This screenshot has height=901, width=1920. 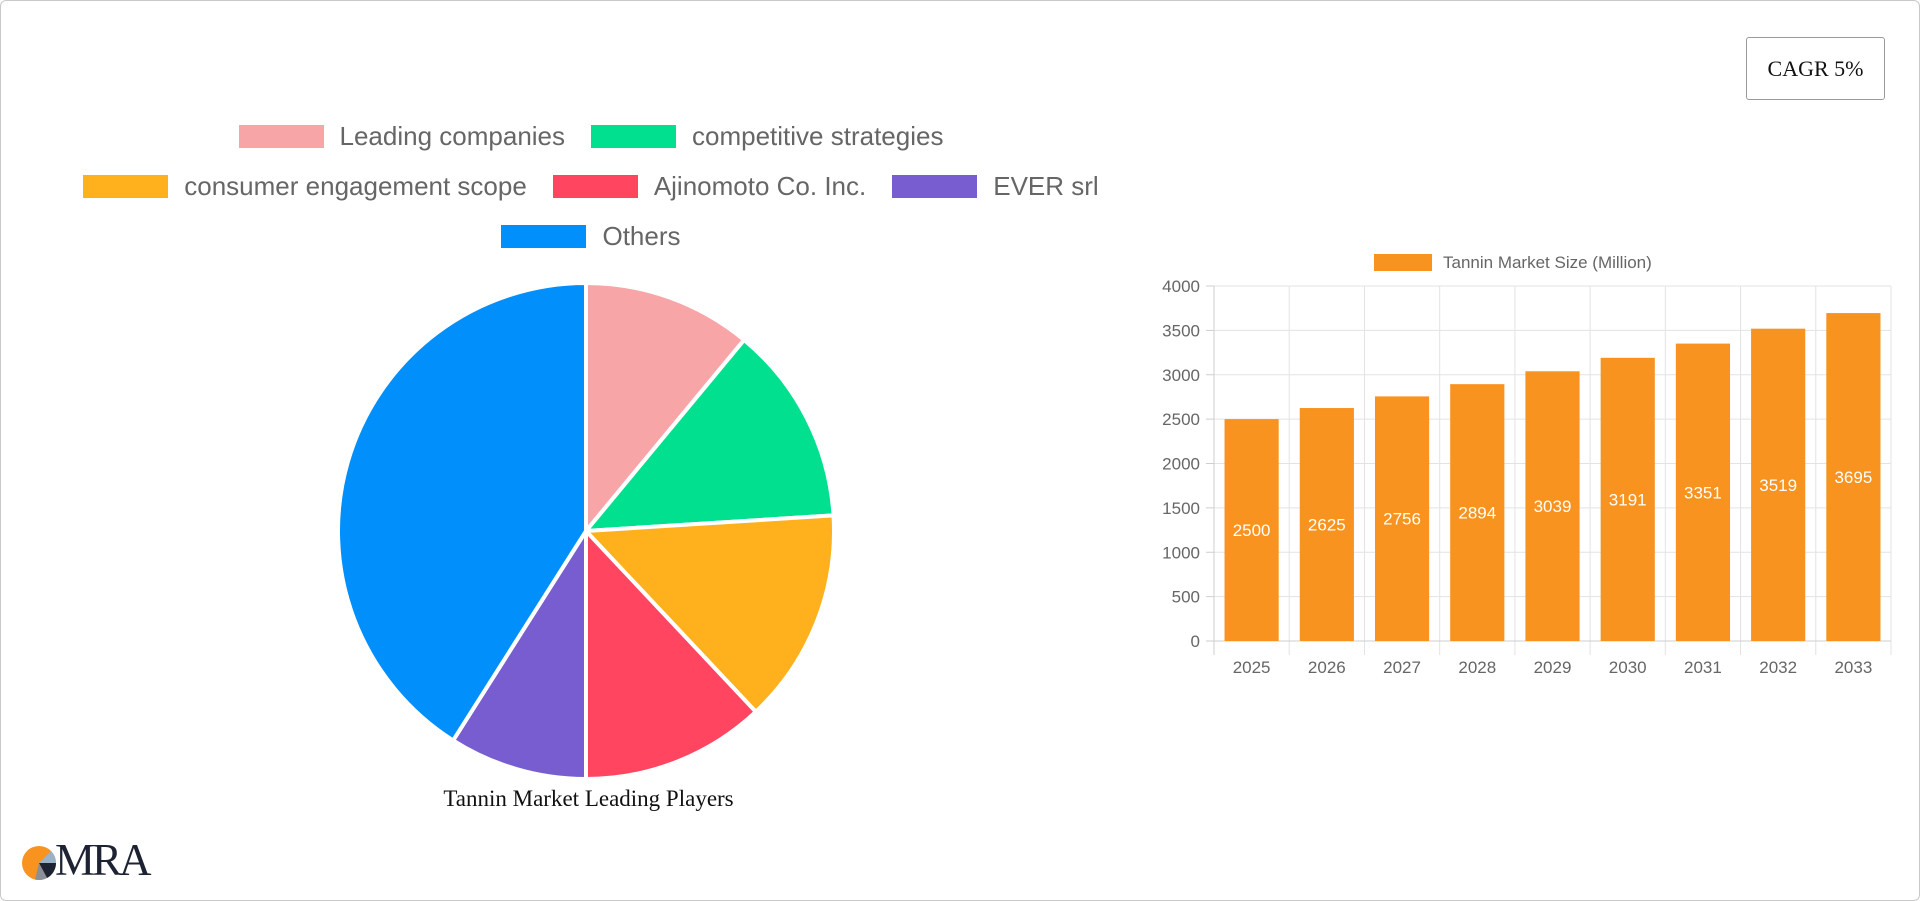 What do you see at coordinates (1402, 667) in the screenshot?
I see `x-tick-label: 2027` at bounding box center [1402, 667].